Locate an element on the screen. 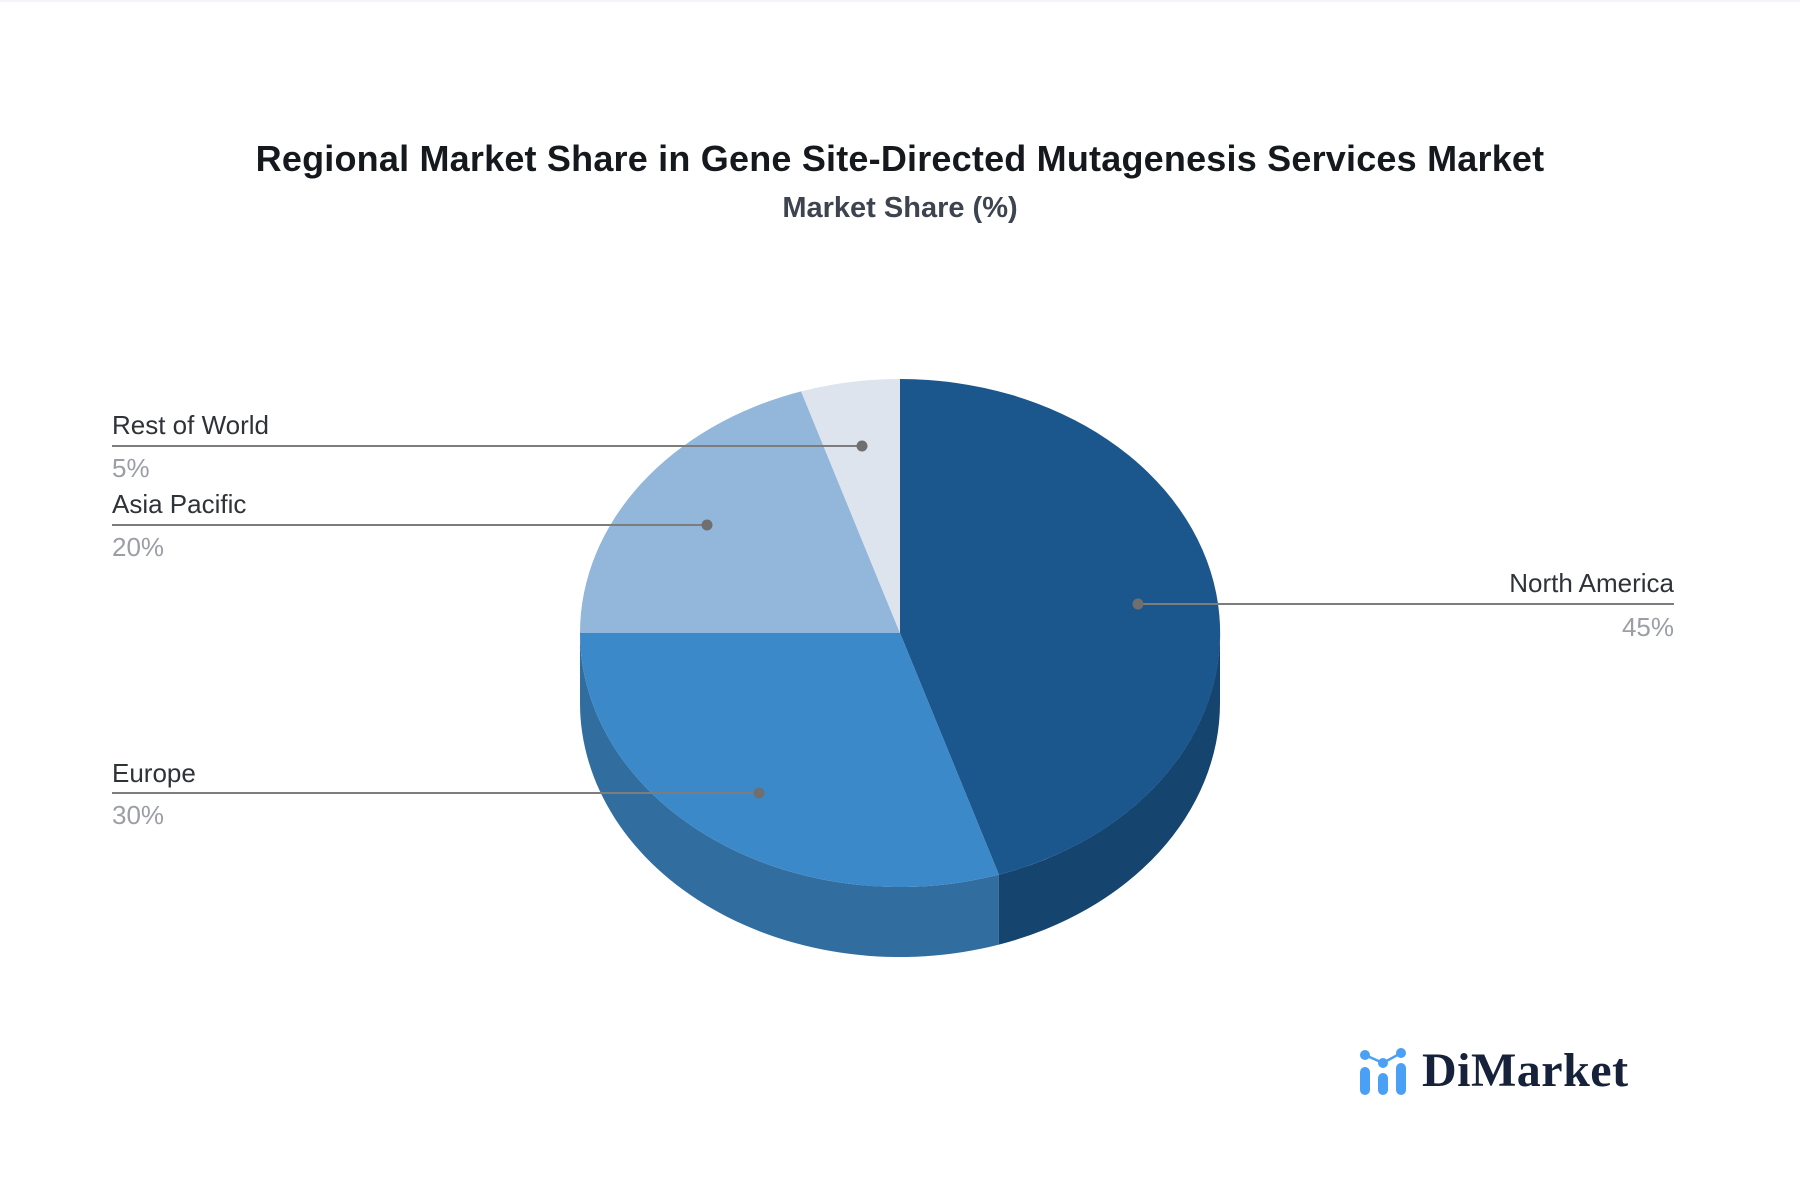  brand-logo-text: DiMarket is located at coordinates (1525, 1070).